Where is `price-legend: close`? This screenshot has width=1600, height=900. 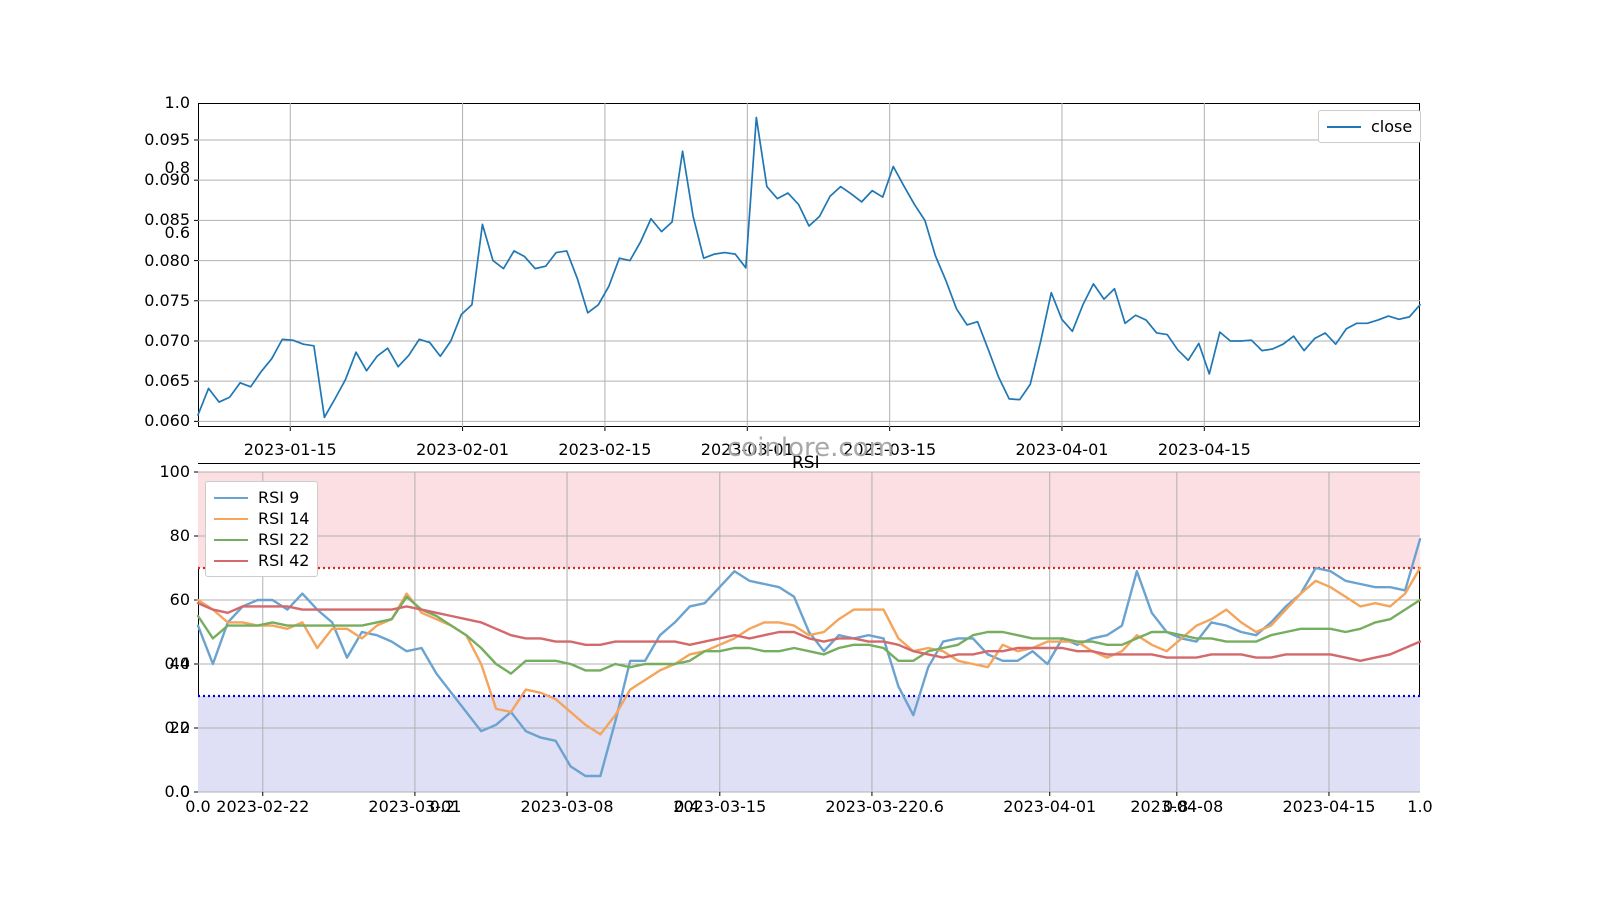 price-legend: close is located at coordinates (1370, 126).